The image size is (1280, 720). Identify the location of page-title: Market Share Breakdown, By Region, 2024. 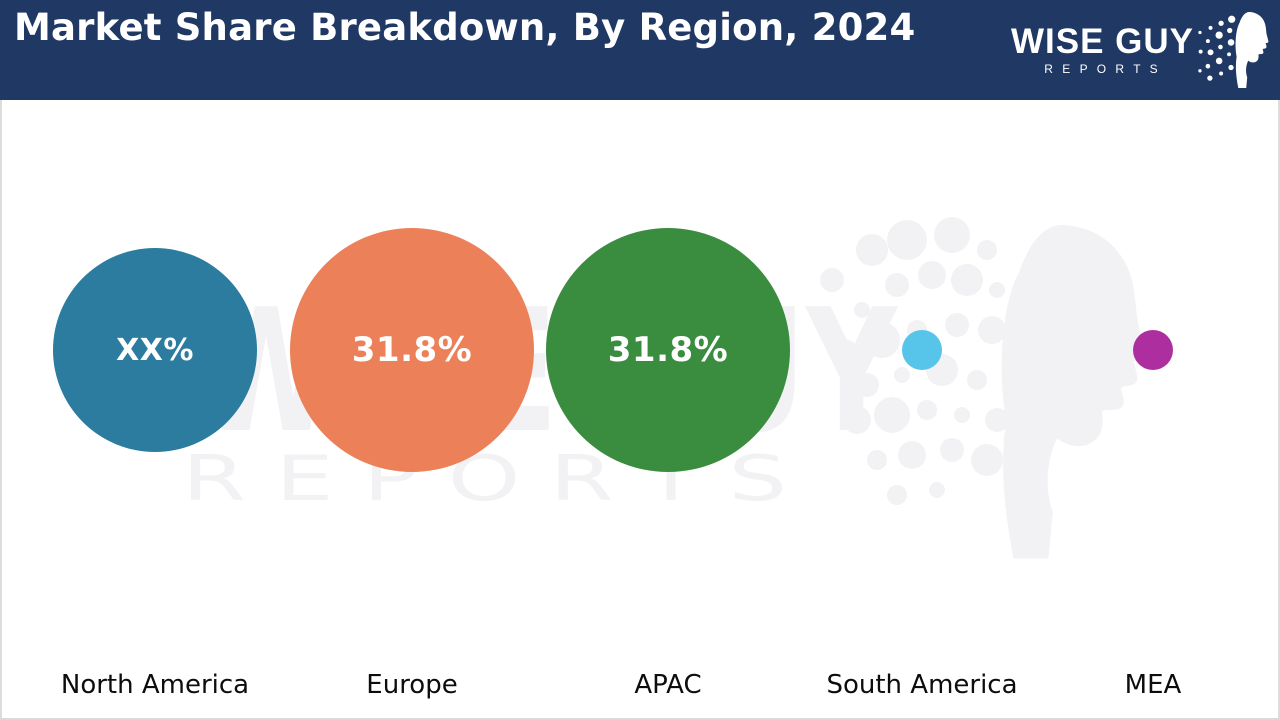
(465, 27).